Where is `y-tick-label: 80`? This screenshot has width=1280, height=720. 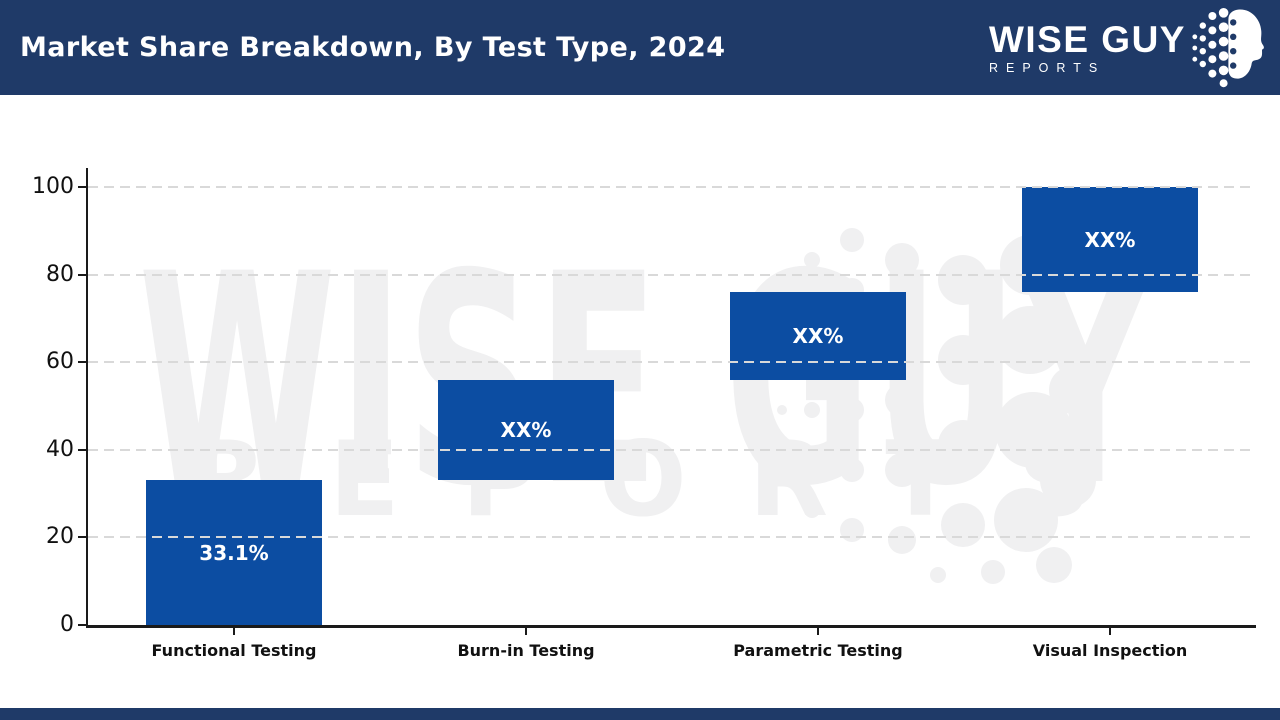 y-tick-label: 80 is located at coordinates (60, 274).